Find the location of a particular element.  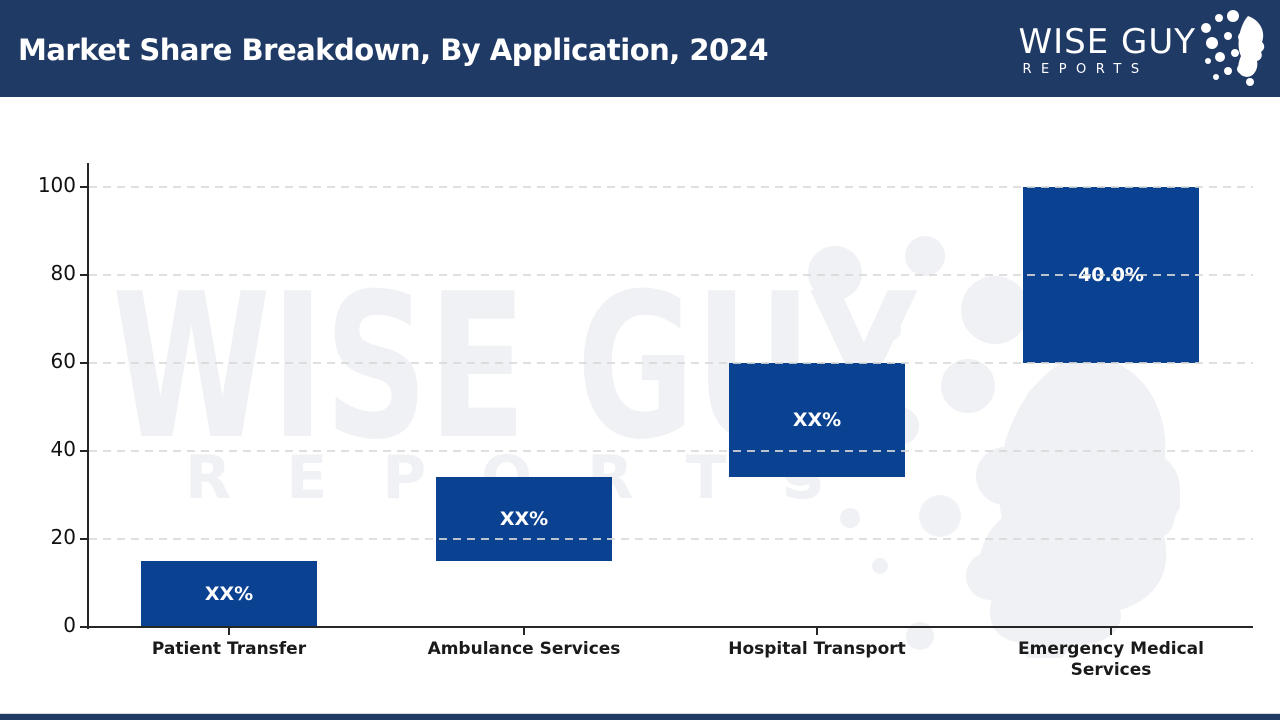

x-axis-category-label: Emergency Medical Services is located at coordinates (1111, 660).